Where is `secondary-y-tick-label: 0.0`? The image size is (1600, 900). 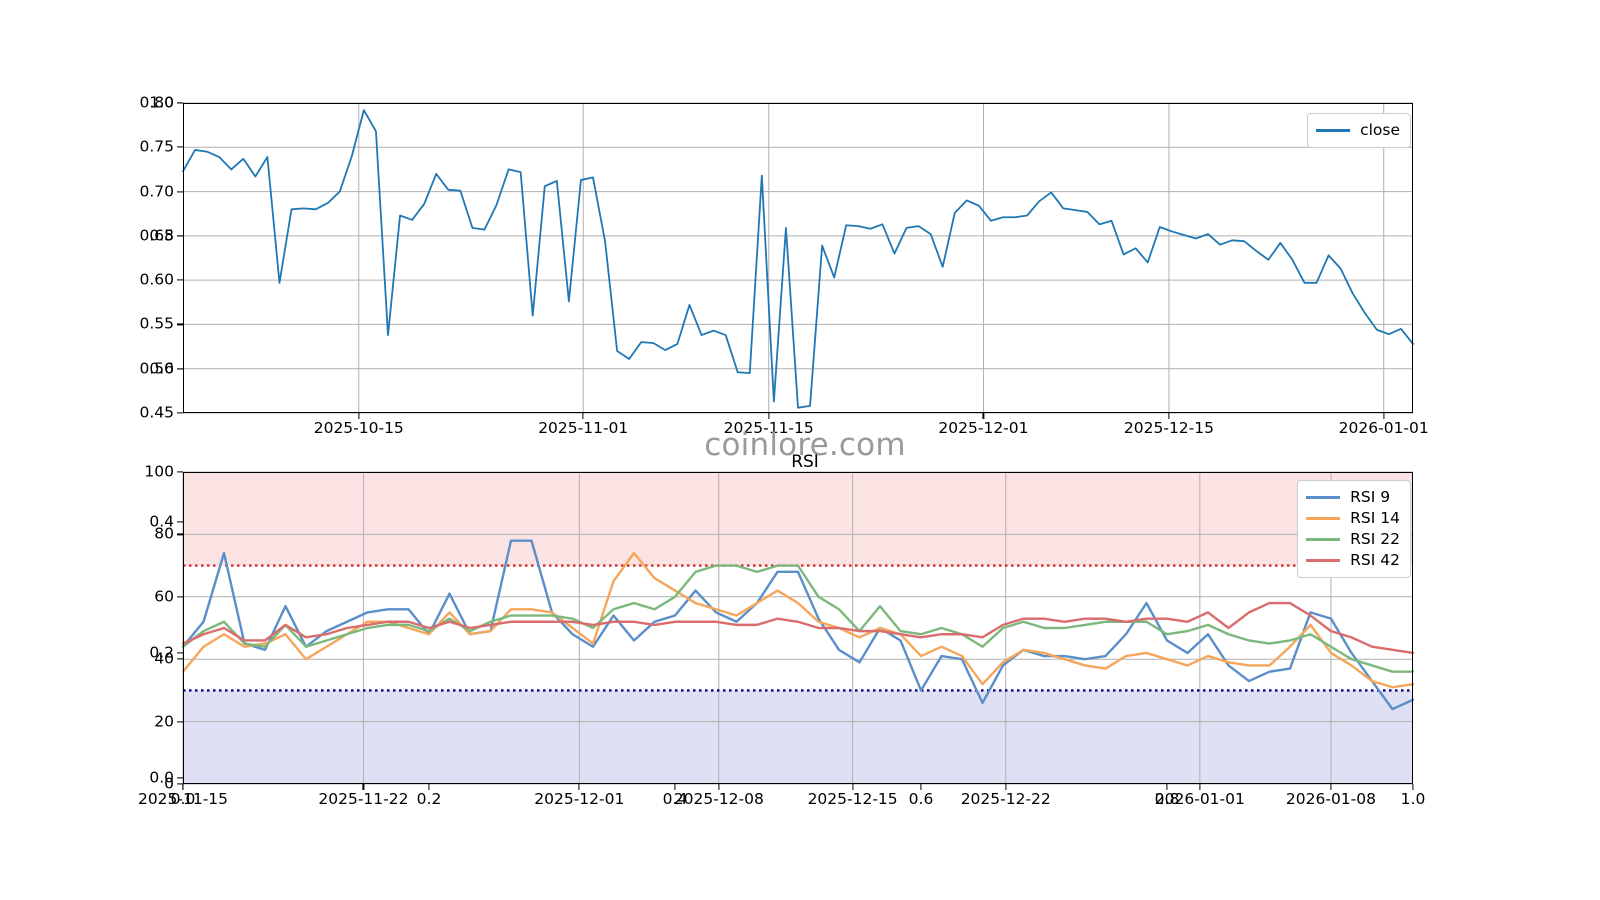
secondary-y-tick-label: 0.0 is located at coordinates (161, 777).